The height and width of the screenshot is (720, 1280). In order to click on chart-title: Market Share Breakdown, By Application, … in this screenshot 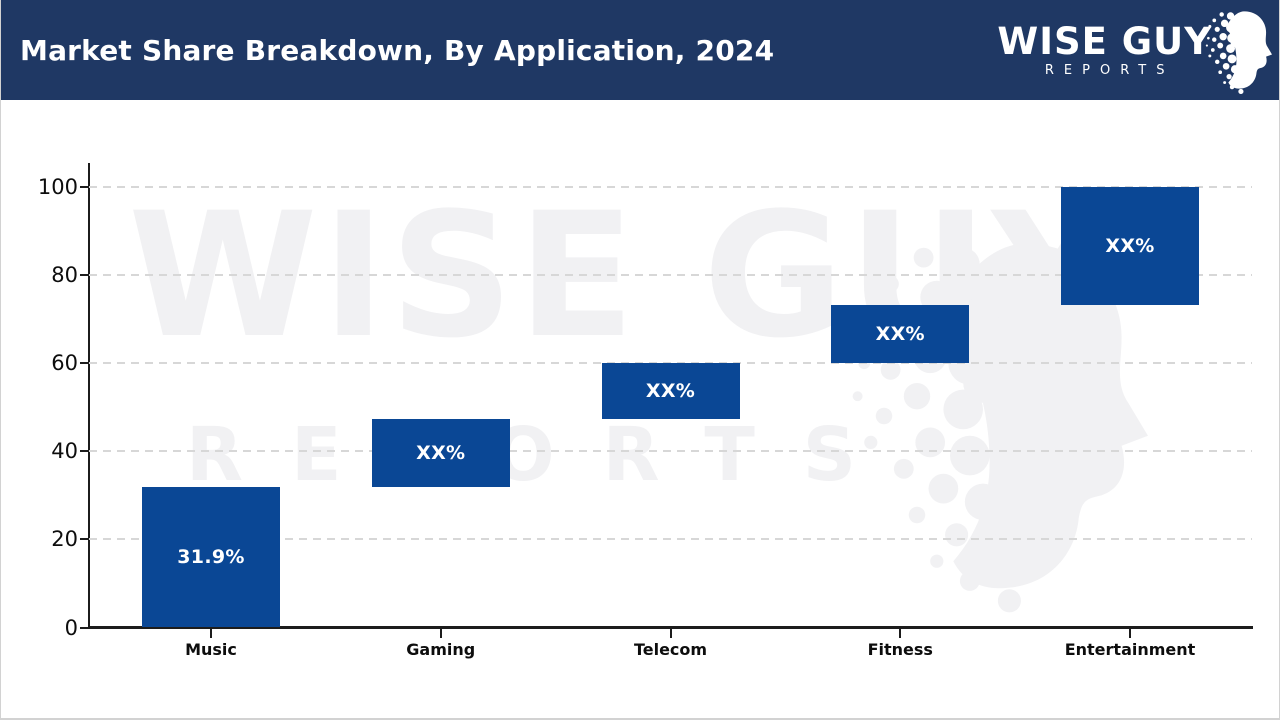, I will do `click(397, 50)`.